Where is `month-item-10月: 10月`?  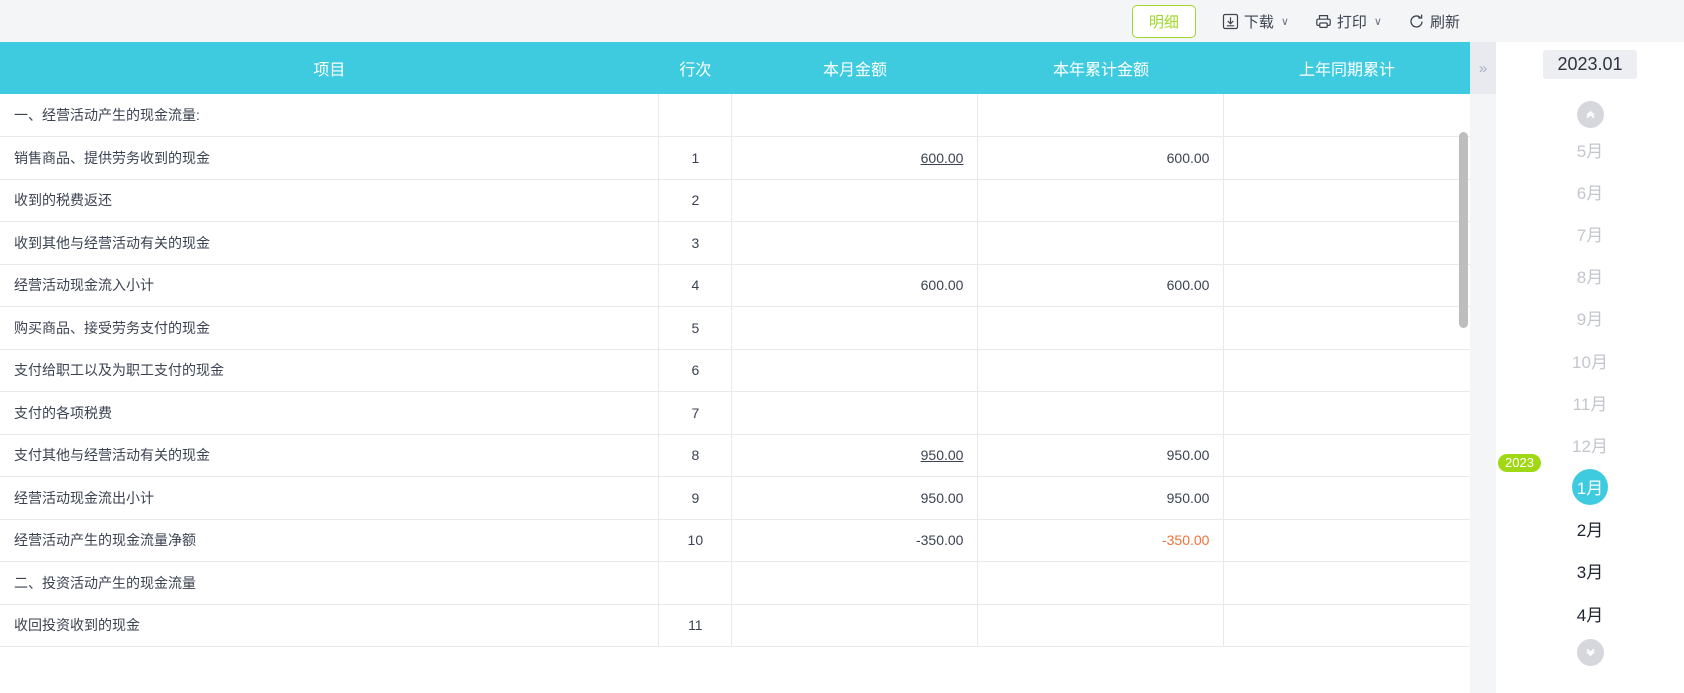
month-item-10月: 10月 is located at coordinates (1590, 360).